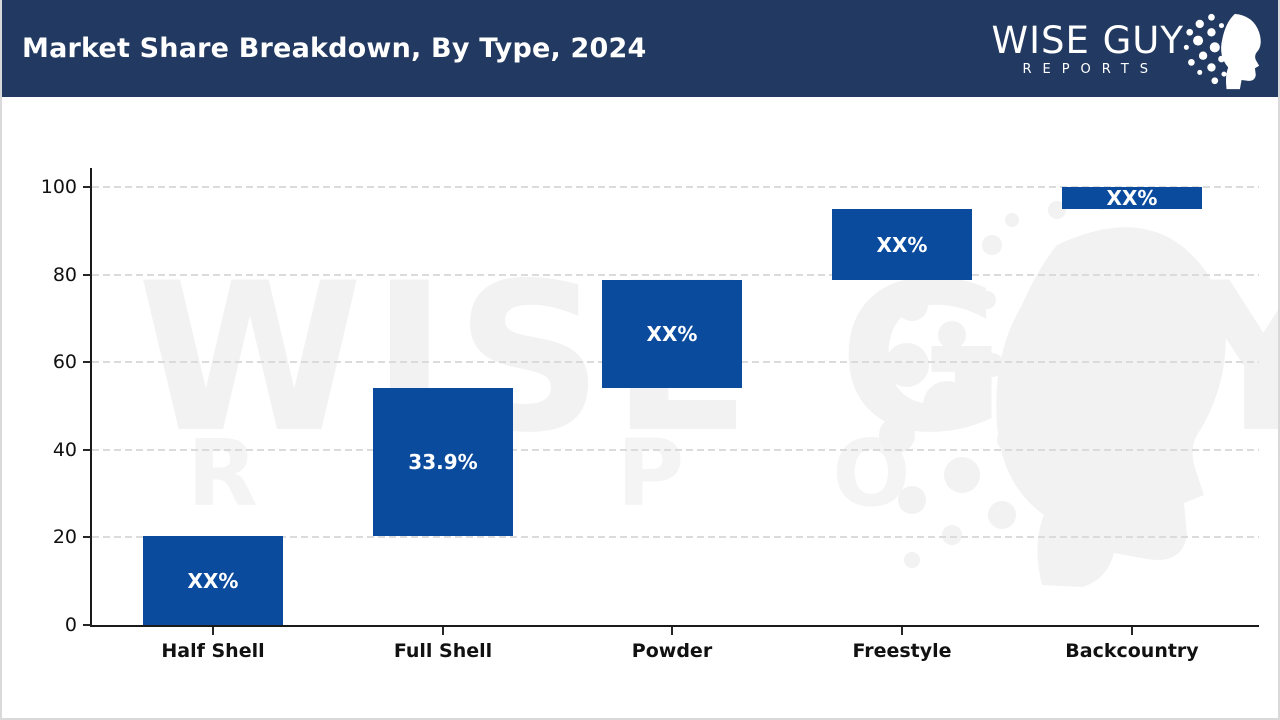 The height and width of the screenshot is (720, 1280). I want to click on y-axis-line, so click(91, 397).